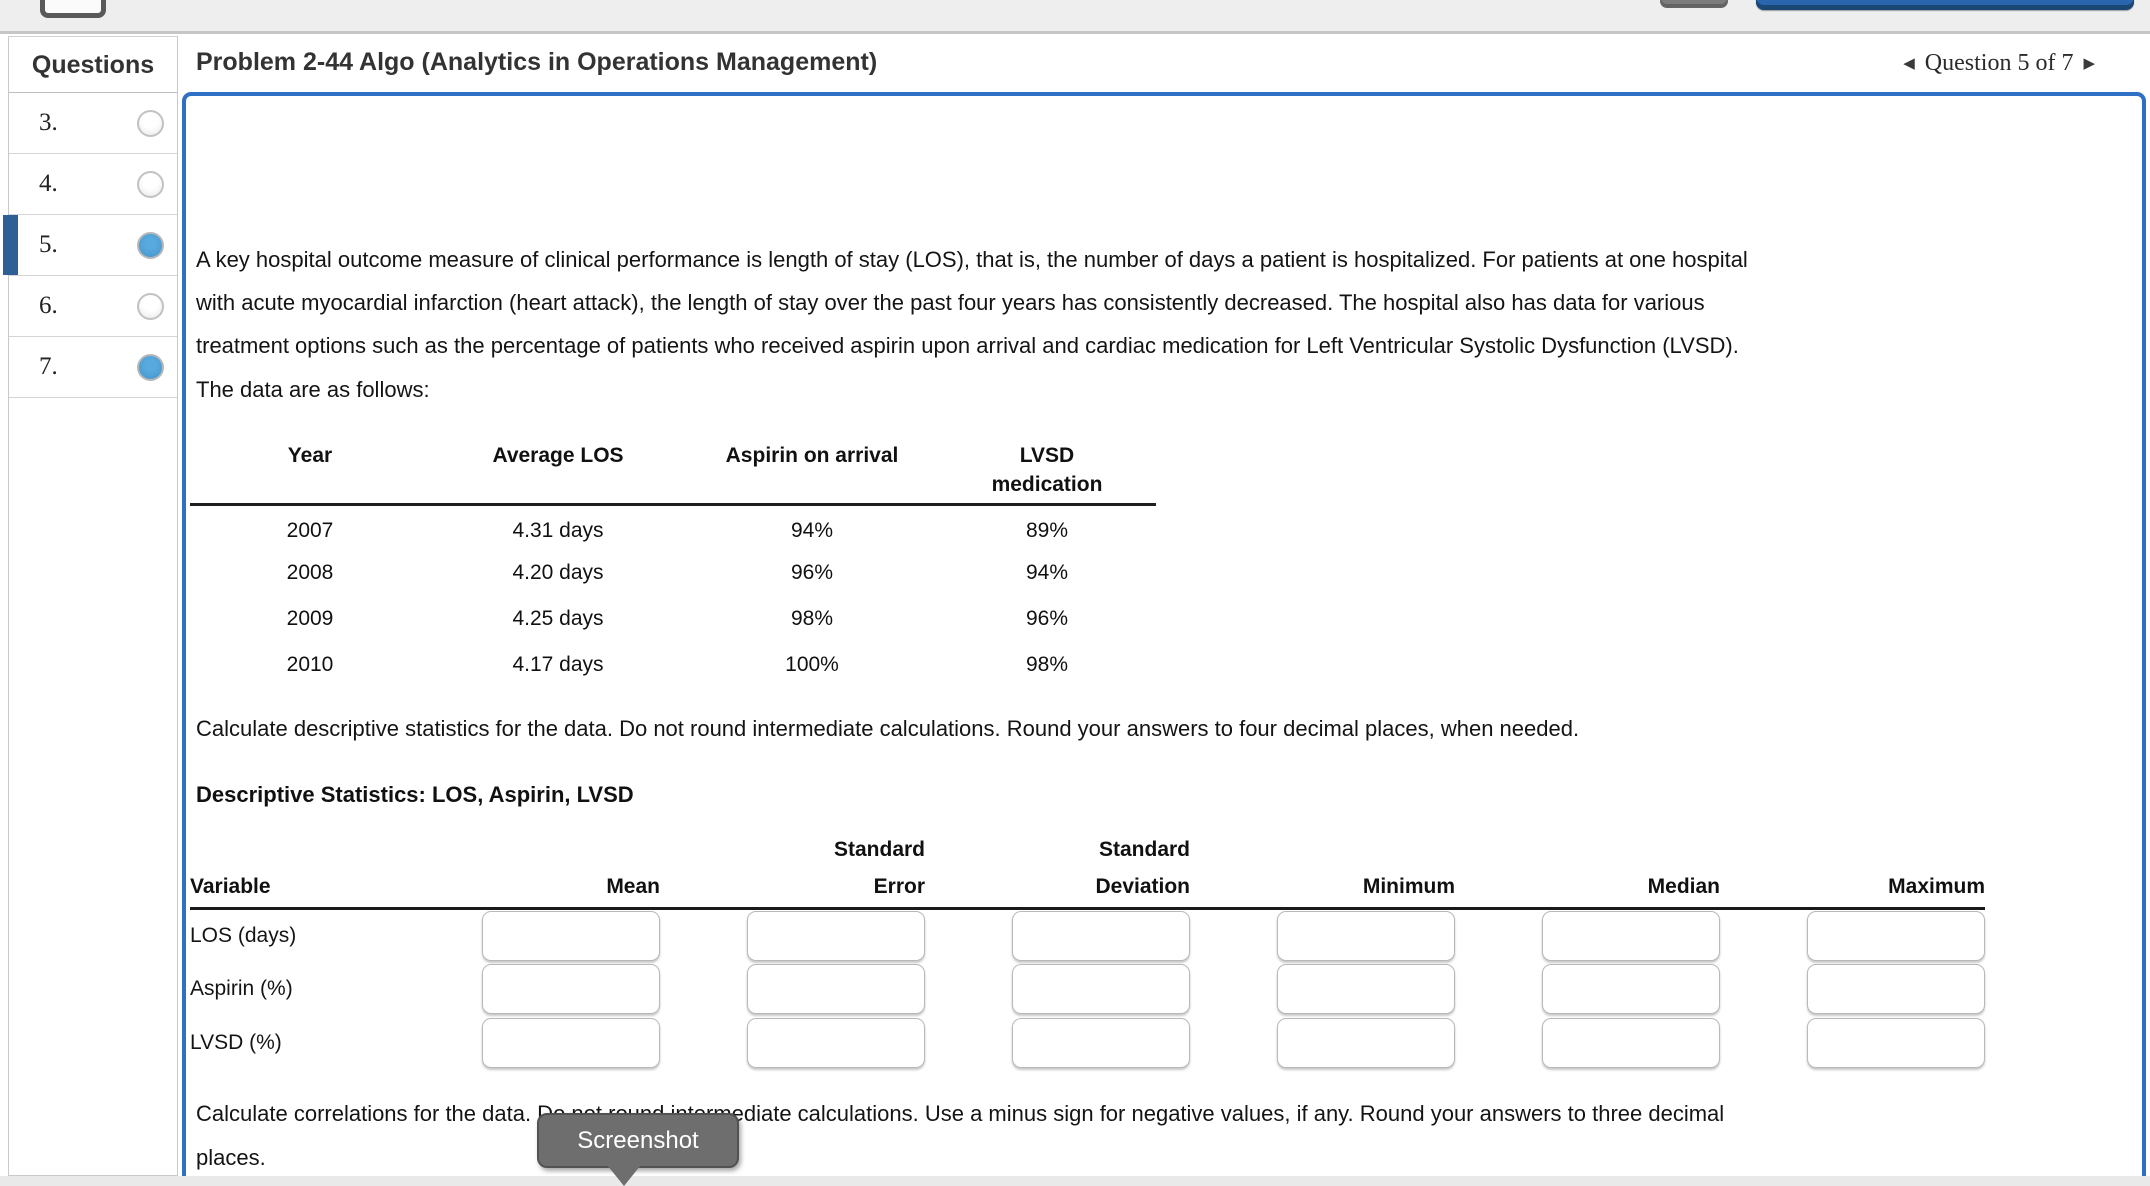  What do you see at coordinates (836, 989) in the screenshot?
I see `input-aspirin-std-error` at bounding box center [836, 989].